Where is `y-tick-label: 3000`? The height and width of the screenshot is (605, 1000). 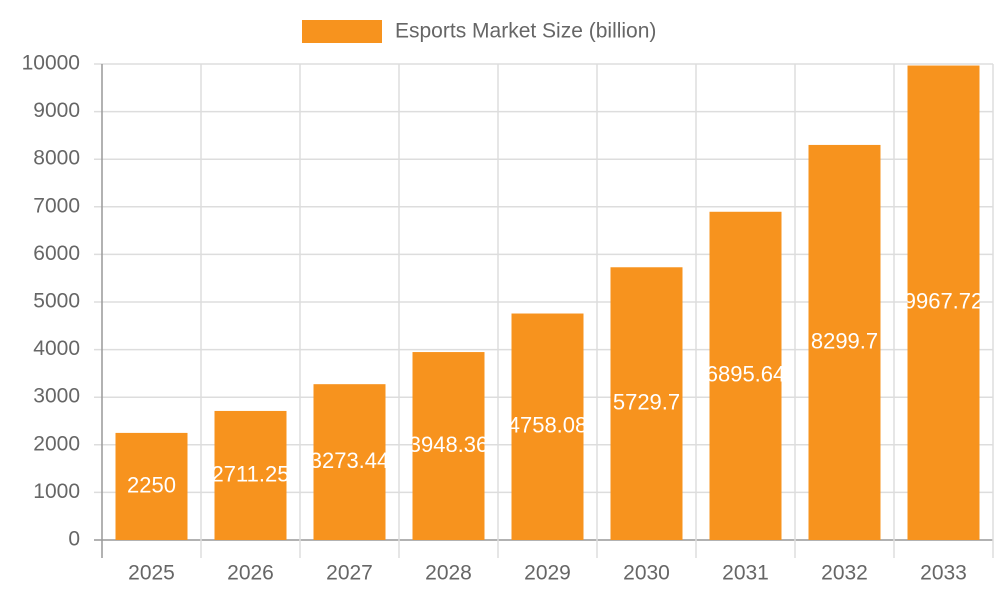 y-tick-label: 3000 is located at coordinates (56, 396).